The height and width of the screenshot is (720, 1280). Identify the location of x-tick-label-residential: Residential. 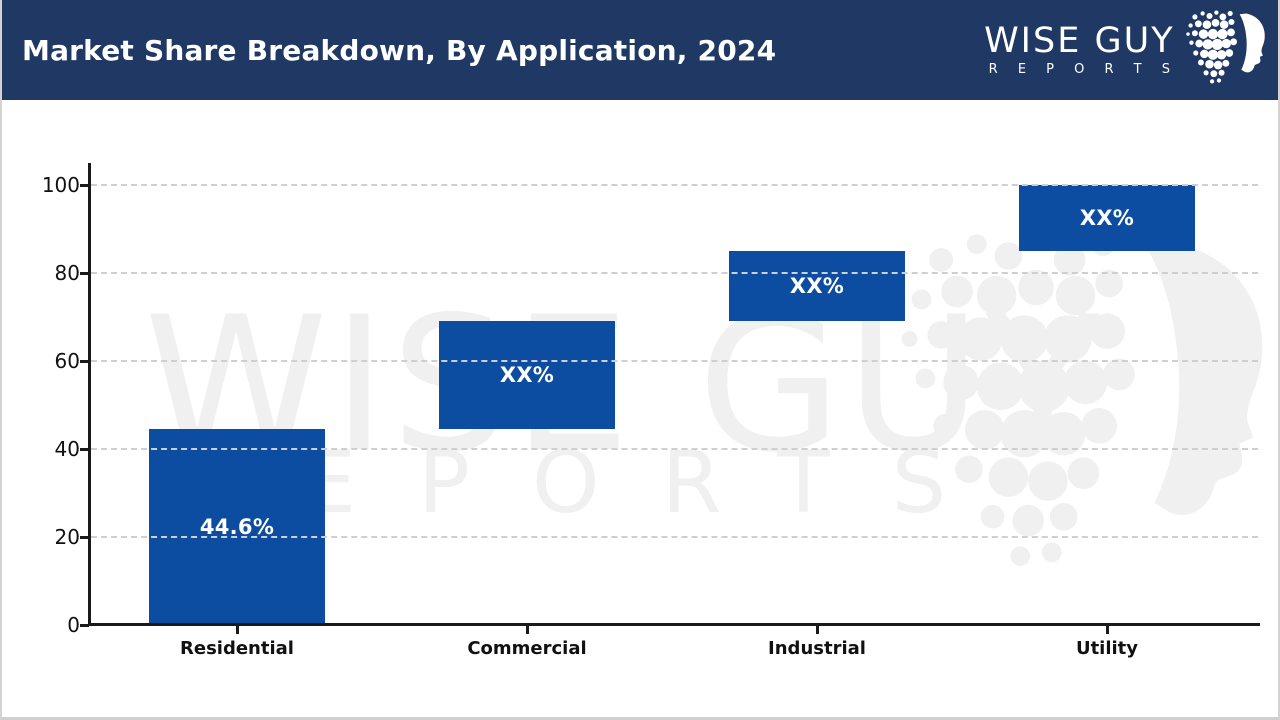
(237, 648).